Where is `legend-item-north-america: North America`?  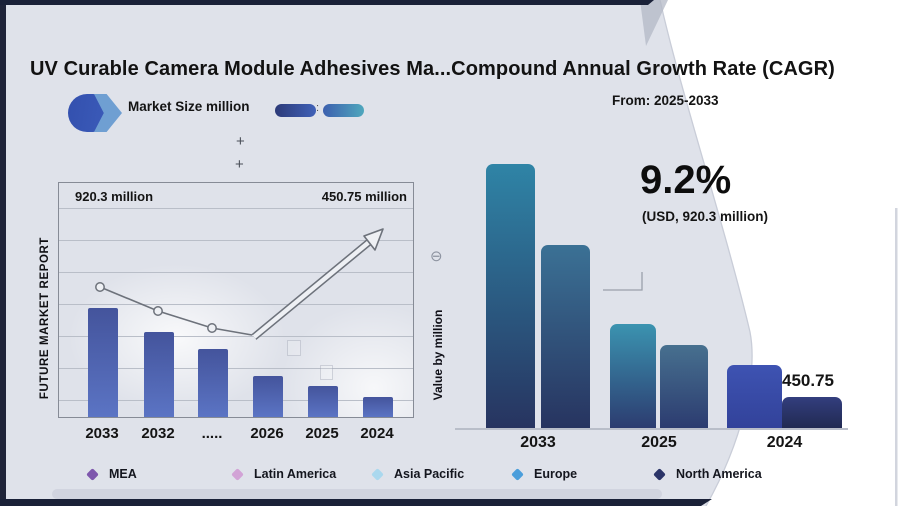 legend-item-north-america: North America is located at coordinates (707, 474).